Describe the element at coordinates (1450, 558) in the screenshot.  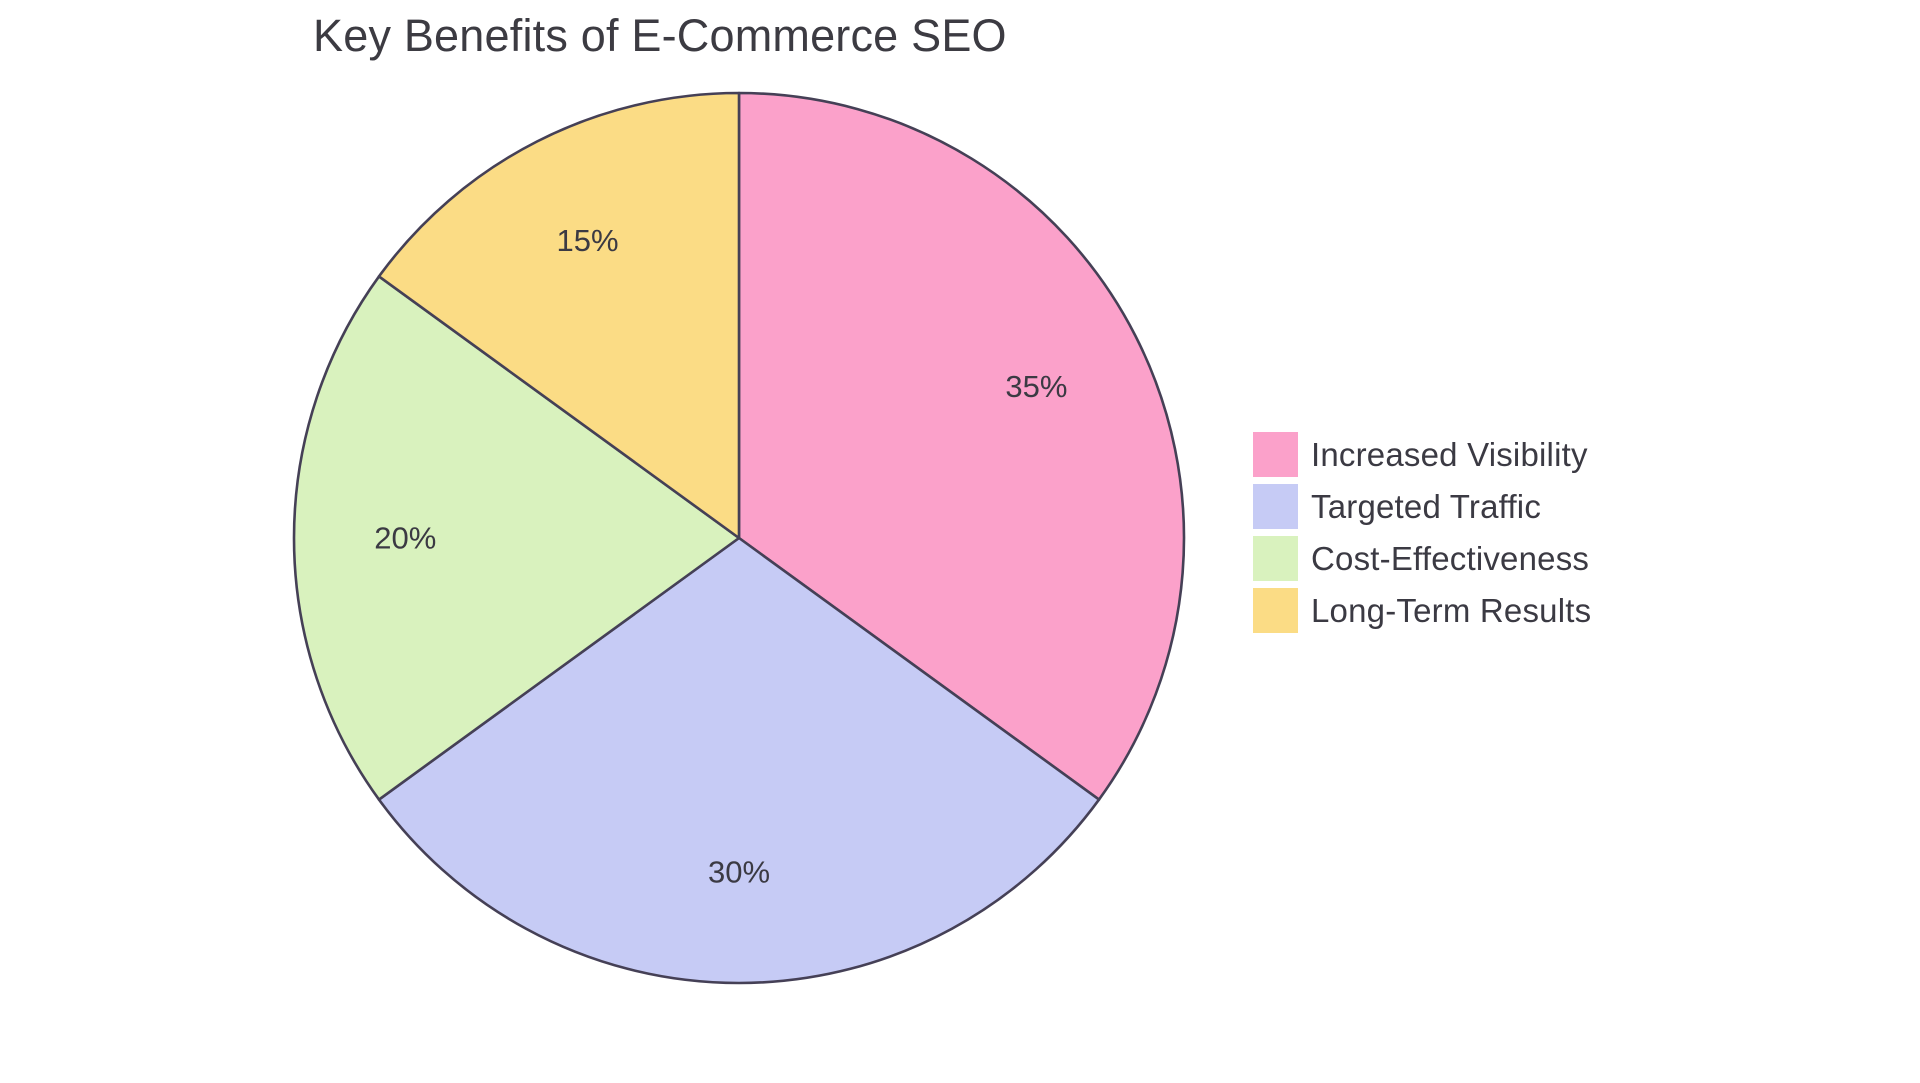
I see `legend-label: Cost-Effectiveness` at that location.